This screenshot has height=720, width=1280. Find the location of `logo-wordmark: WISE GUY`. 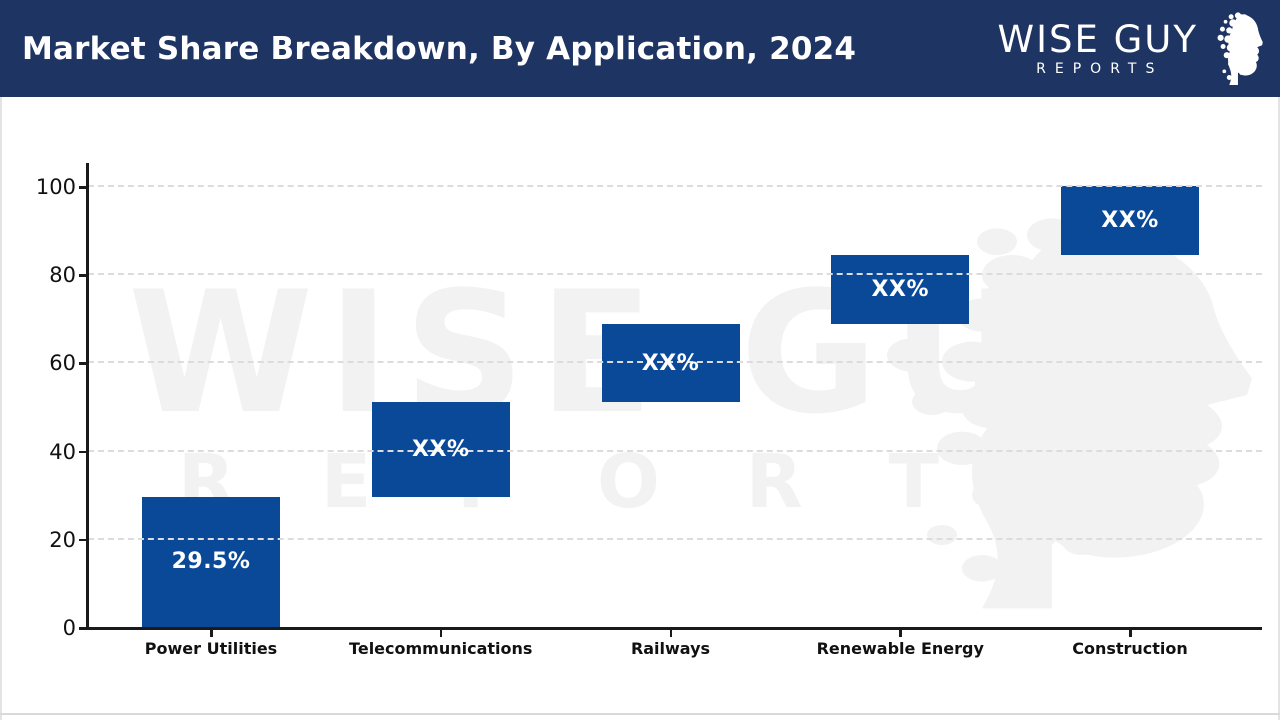

logo-wordmark: WISE GUY is located at coordinates (1097, 39).